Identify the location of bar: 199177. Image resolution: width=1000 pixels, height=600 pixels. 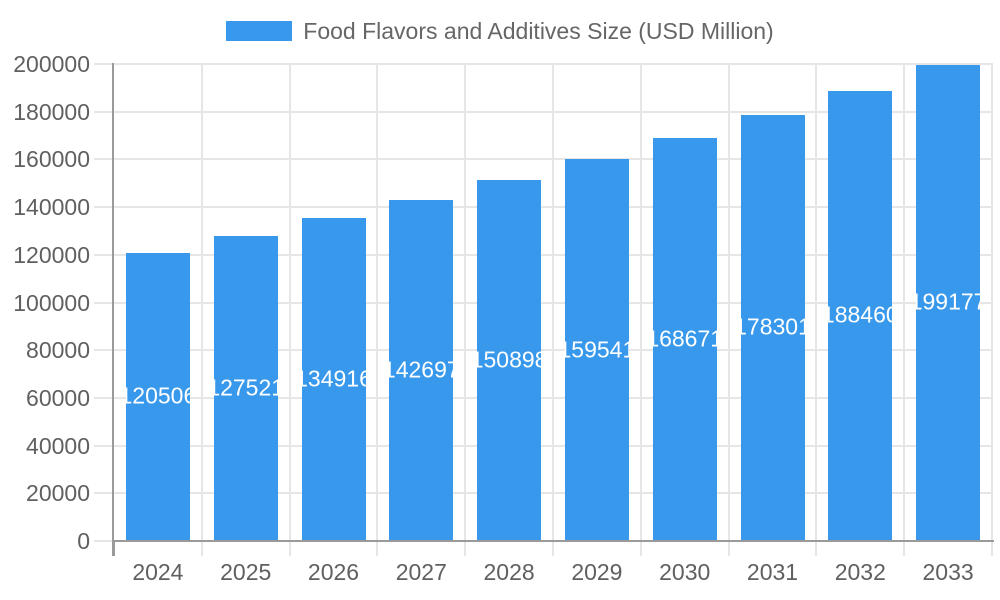
(948, 302).